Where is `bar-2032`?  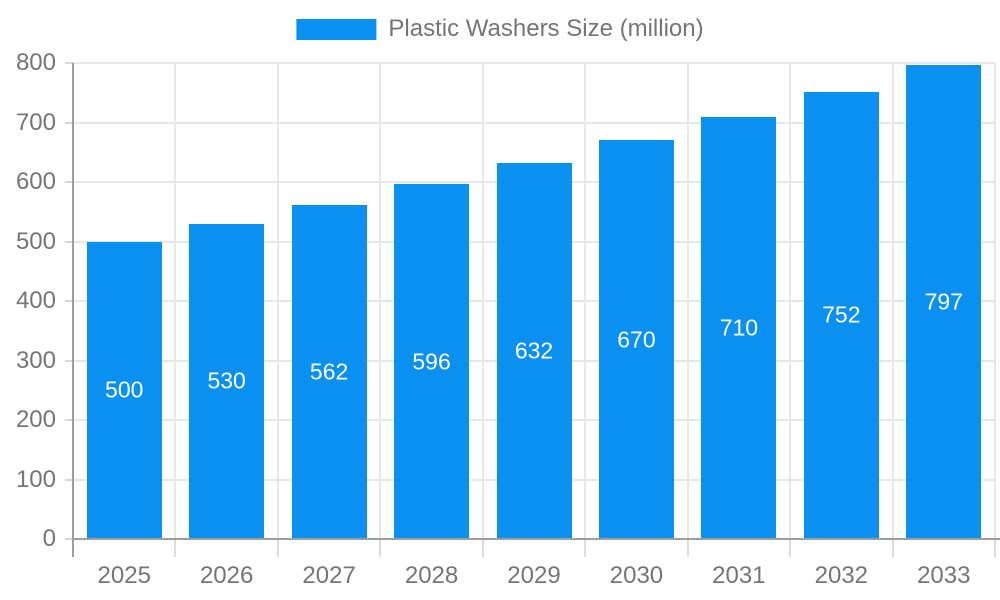
bar-2032 is located at coordinates (841, 315).